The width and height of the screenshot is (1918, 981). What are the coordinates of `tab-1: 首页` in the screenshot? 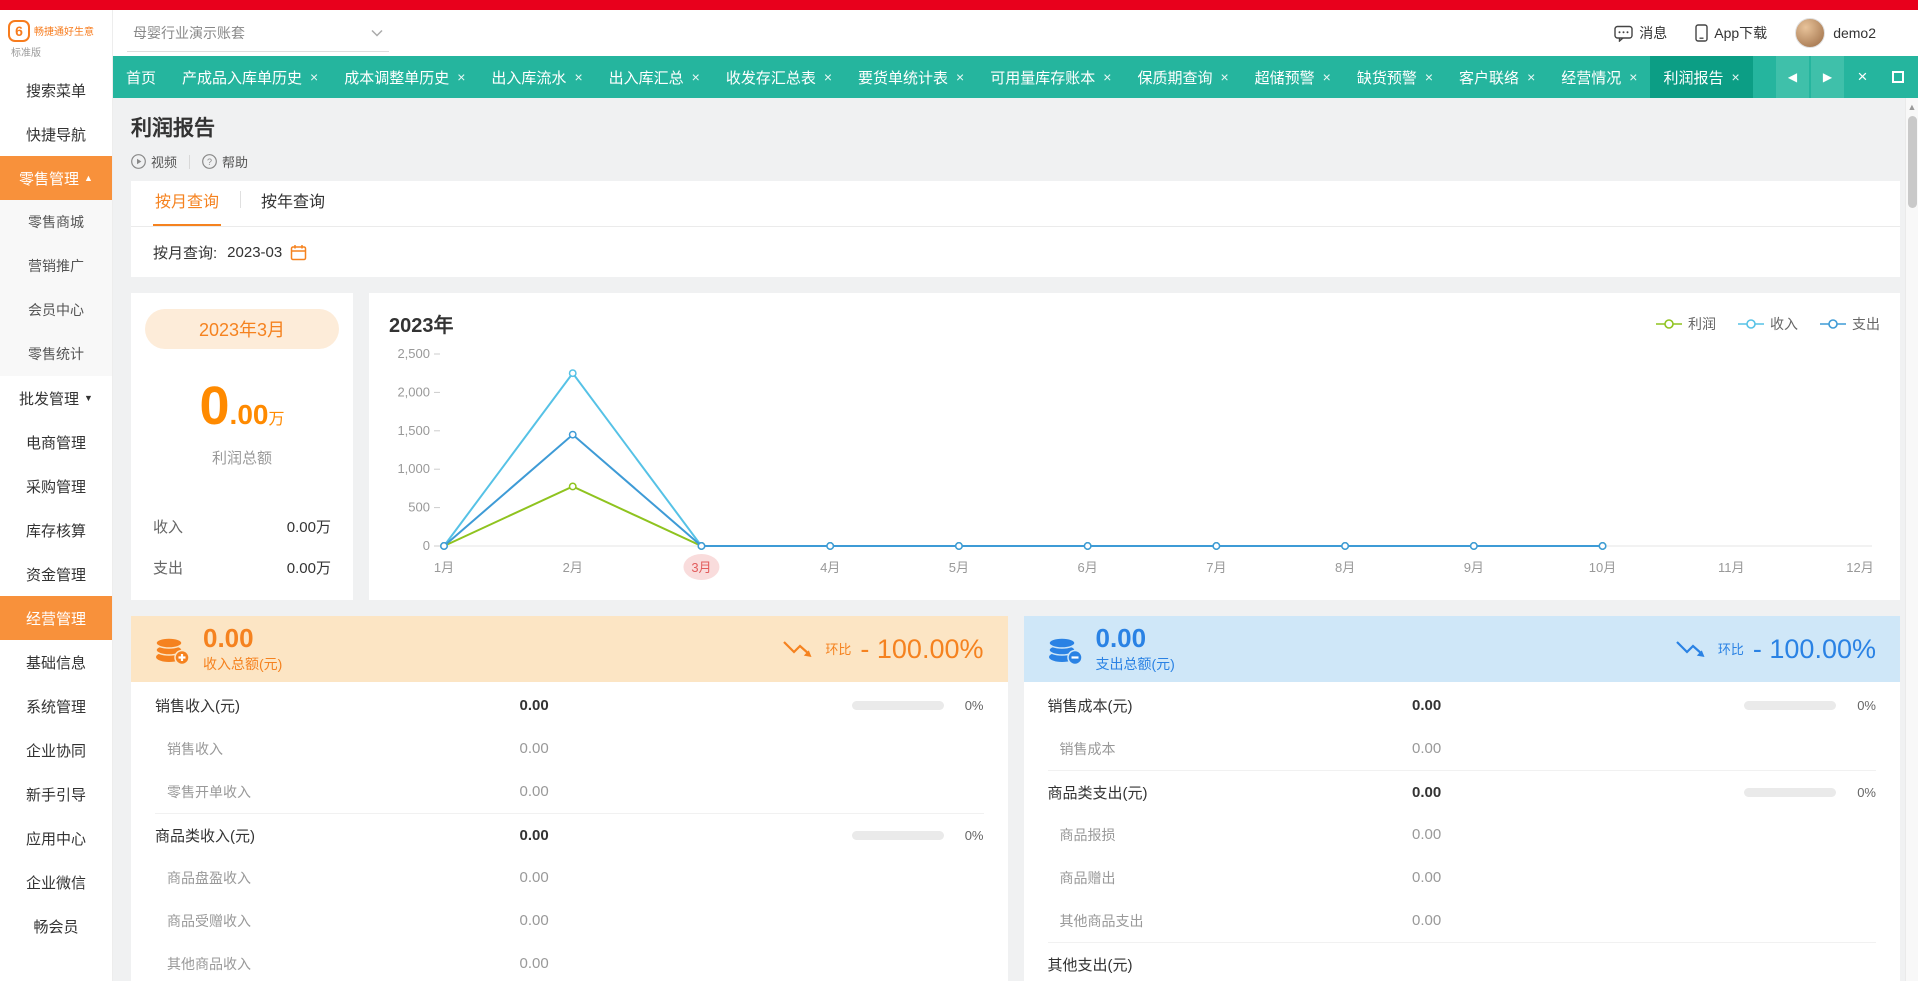 It's located at (141, 77).